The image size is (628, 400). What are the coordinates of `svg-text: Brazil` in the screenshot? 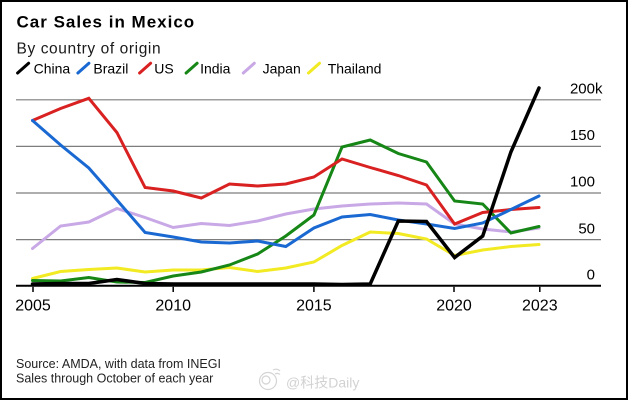 It's located at (110, 69).